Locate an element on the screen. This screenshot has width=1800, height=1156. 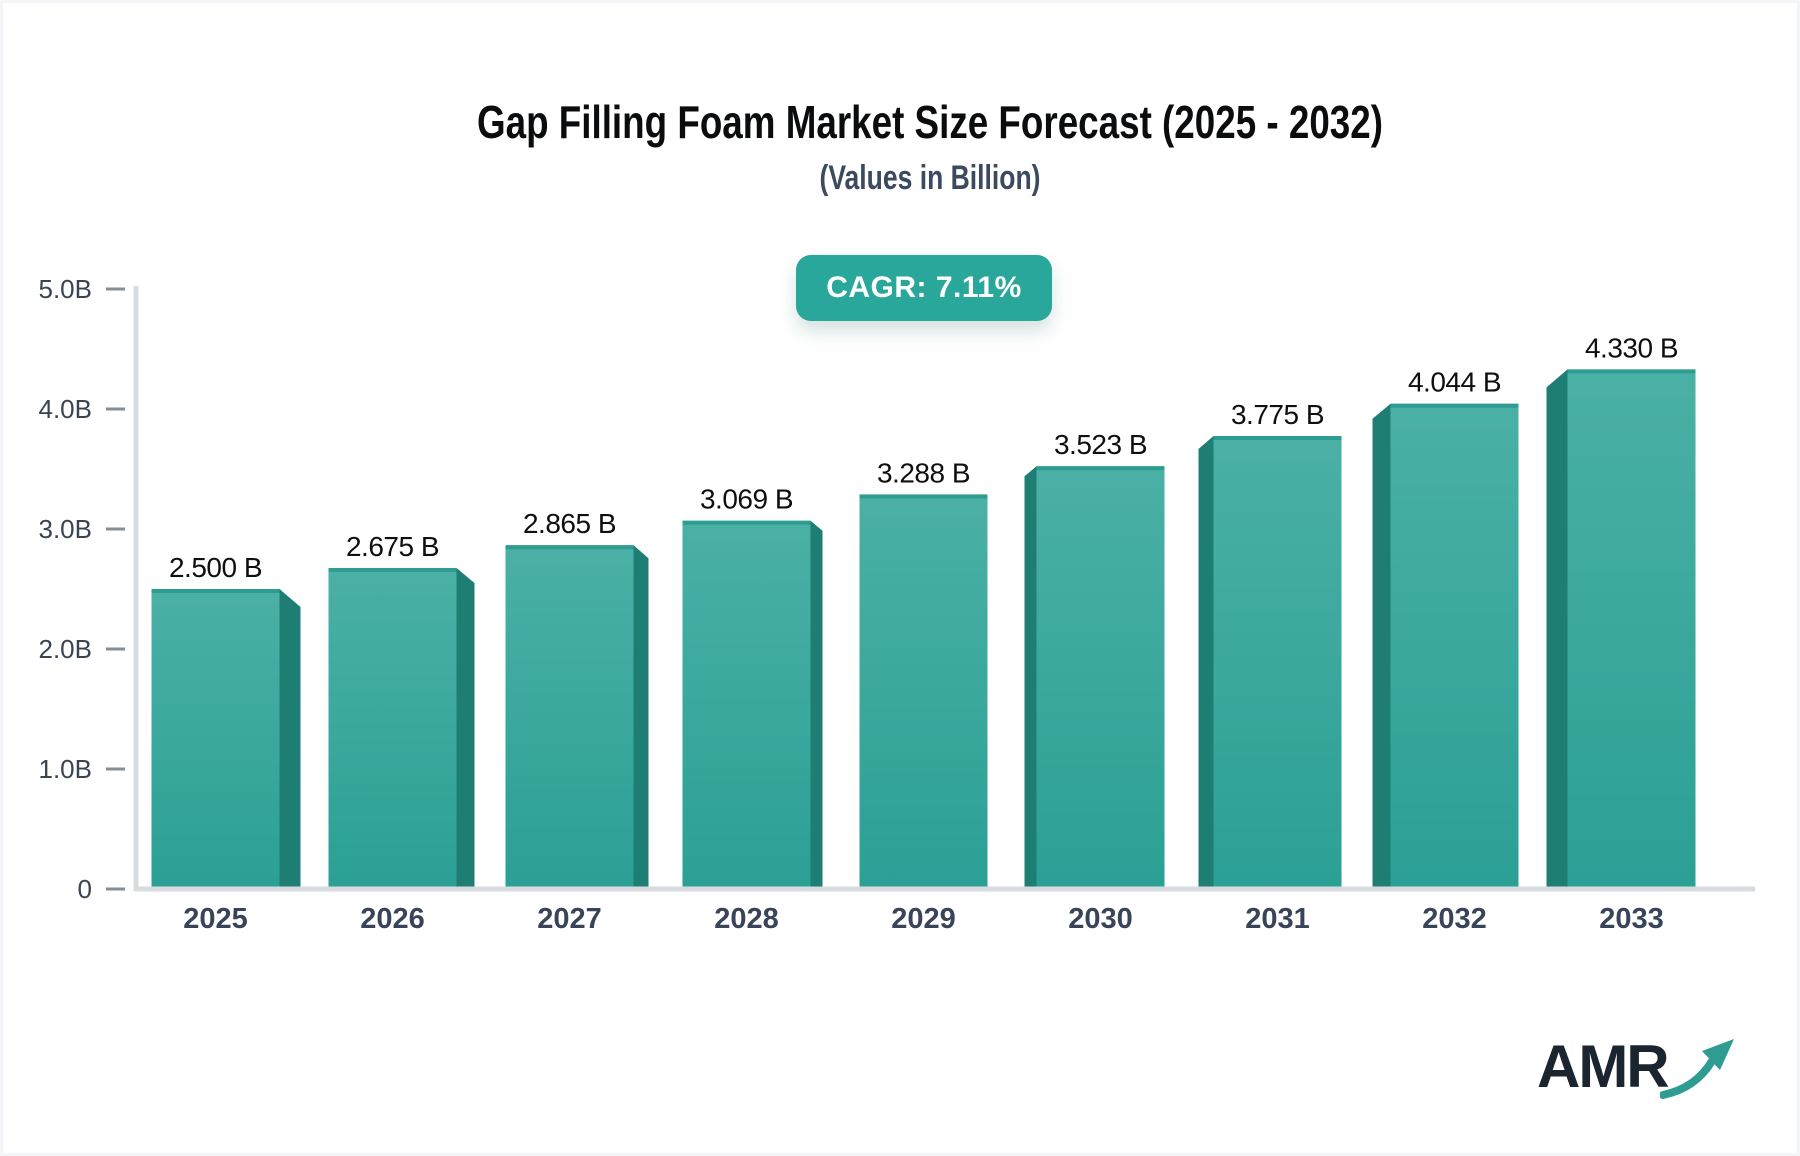
amr-logo: AMR is located at coordinates (1639, 1069).